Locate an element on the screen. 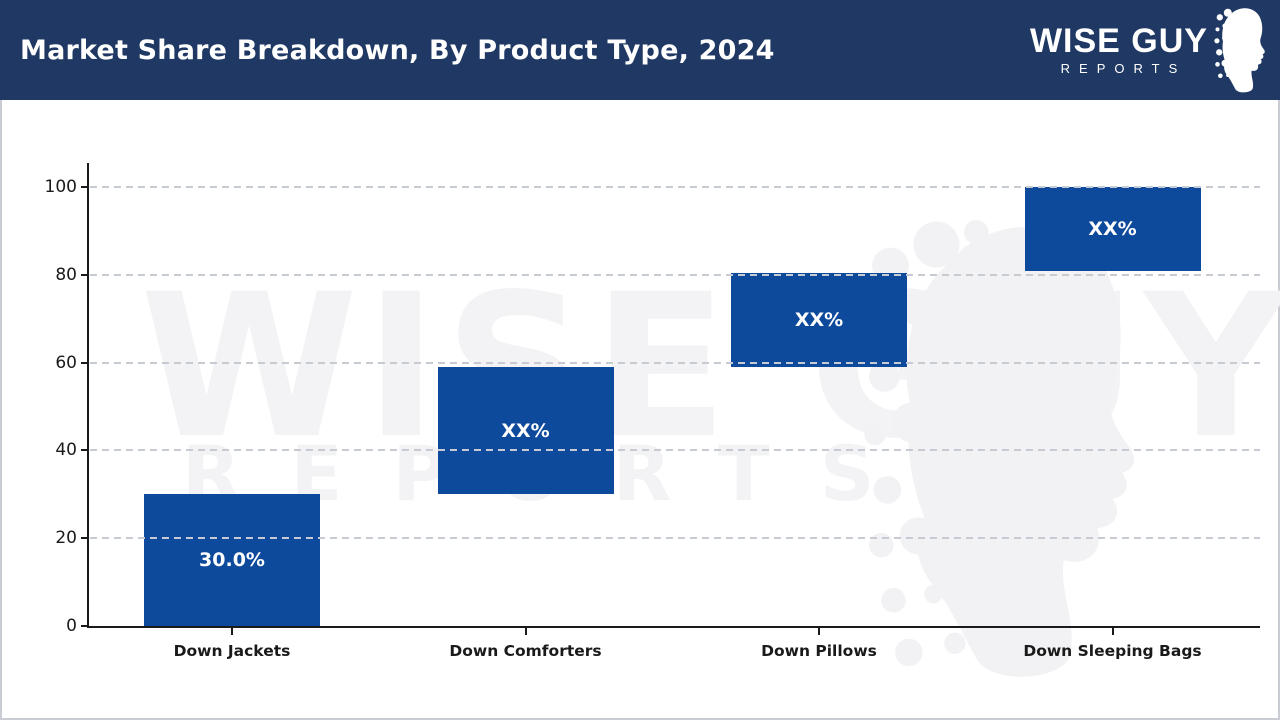  waterfall-bar-3: XX% is located at coordinates (1112, 229).